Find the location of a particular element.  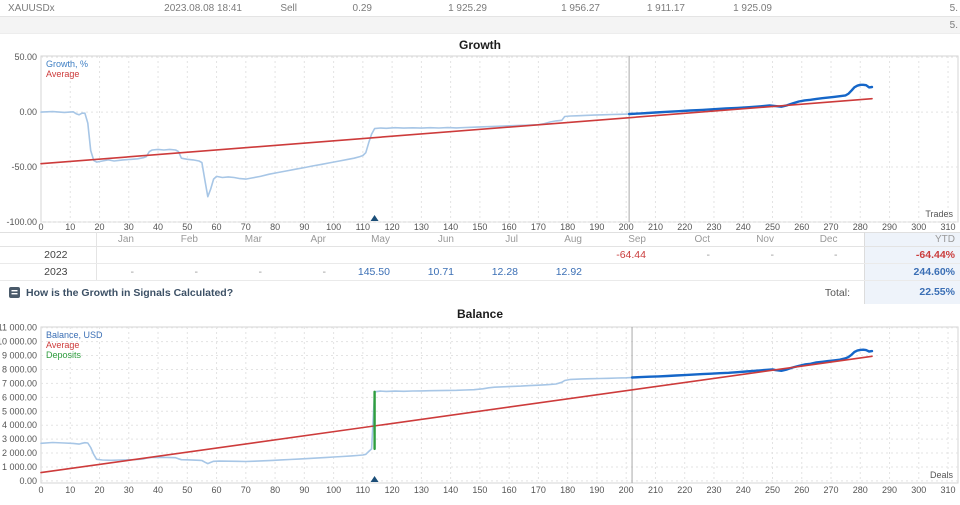

growth-xtick-label: 310 is located at coordinates (948, 227).